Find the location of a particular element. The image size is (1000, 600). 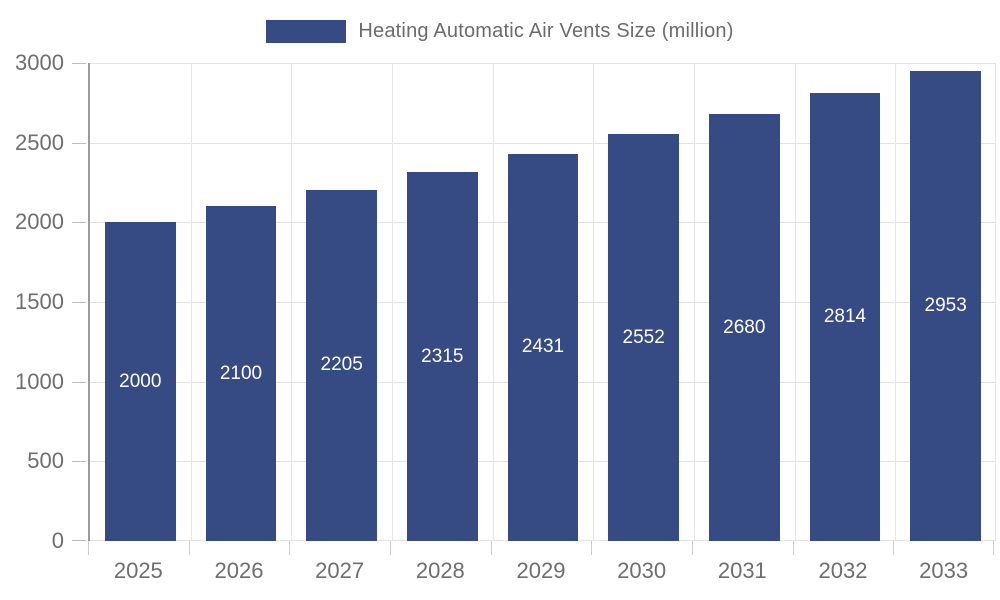

bar-value-label: 2431 is located at coordinates (543, 347).